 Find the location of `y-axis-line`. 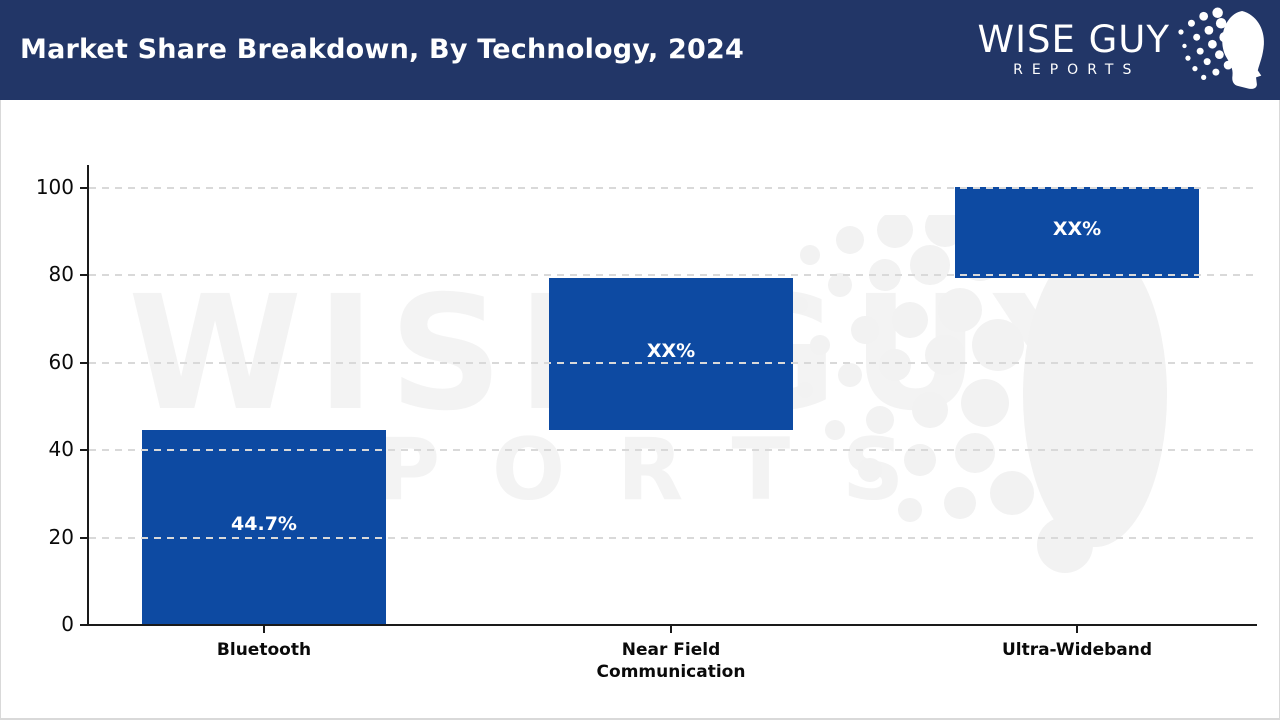

y-axis-line is located at coordinates (88, 395).